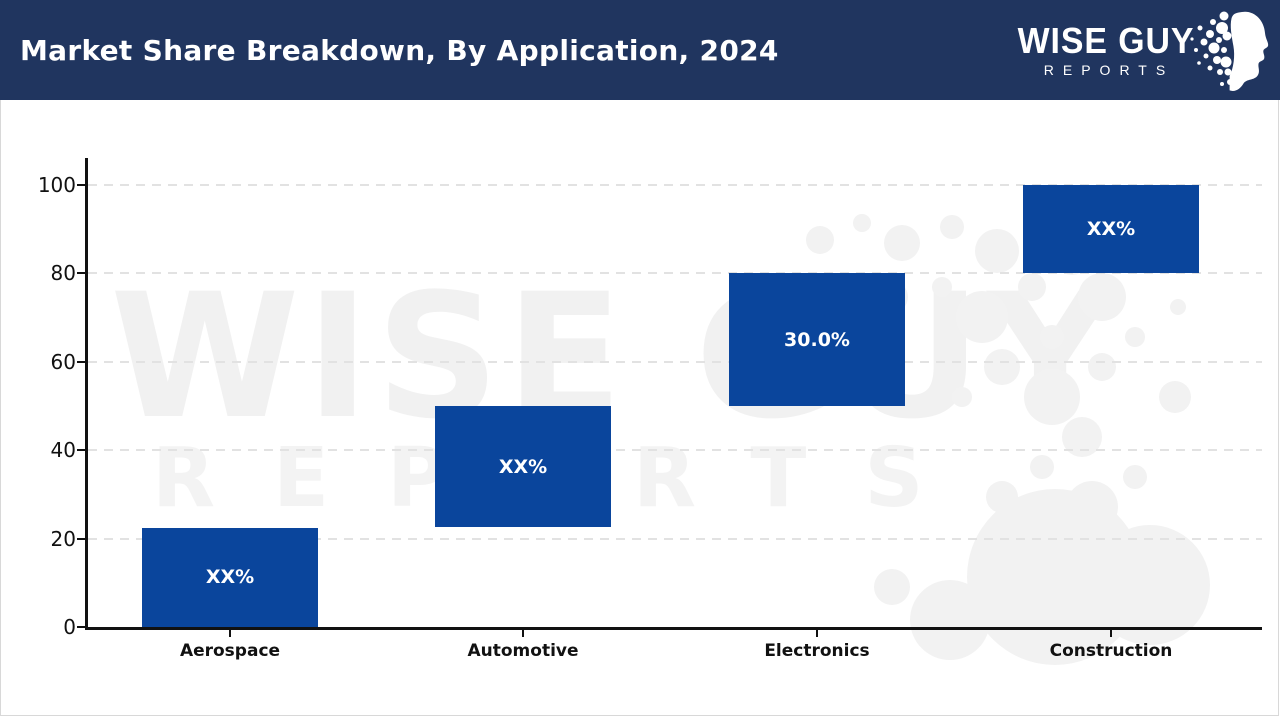 The width and height of the screenshot is (1280, 720). I want to click on x-tick-aerospace, so click(230, 633).